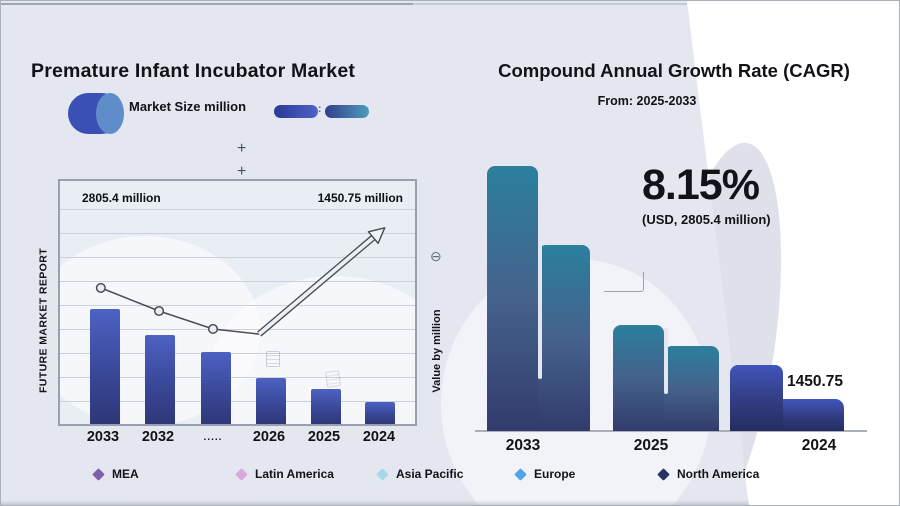 The height and width of the screenshot is (506, 900). Describe the element at coordinates (815, 381) in the screenshot. I see `bar-value-annotation: 1450.75` at that location.